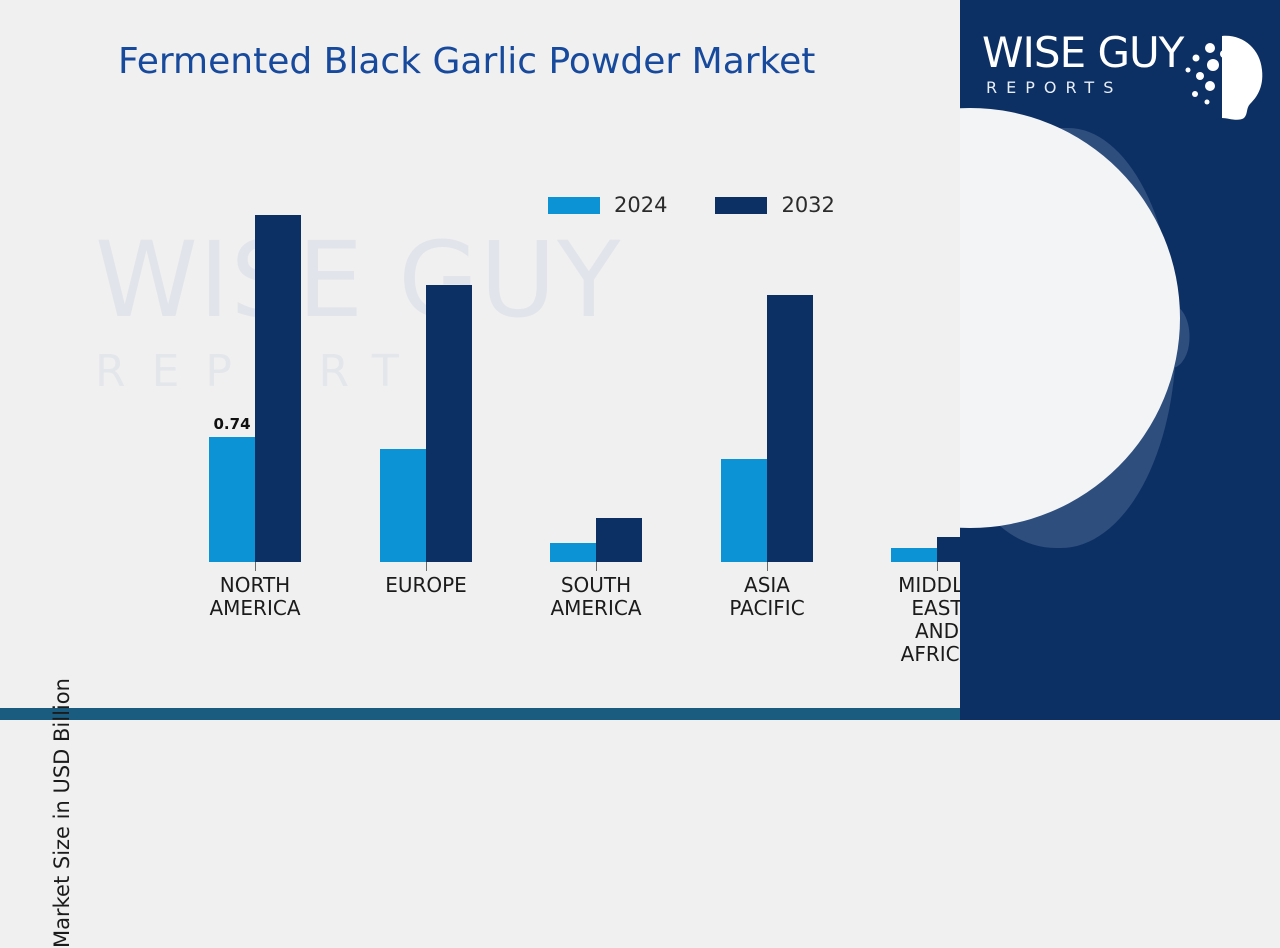  What do you see at coordinates (937, 585) in the screenshot?
I see `category-label-line: MIDDLE` at bounding box center [937, 585].